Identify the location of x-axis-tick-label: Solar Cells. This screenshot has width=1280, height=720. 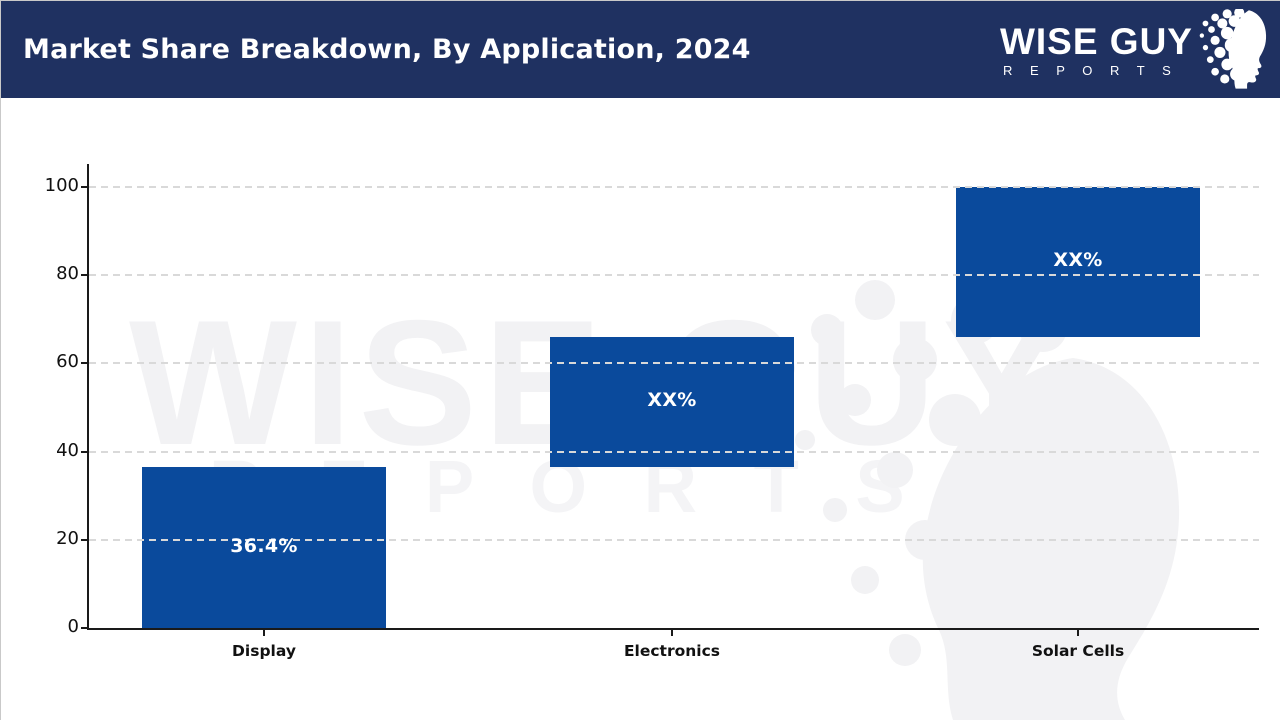
(1078, 651).